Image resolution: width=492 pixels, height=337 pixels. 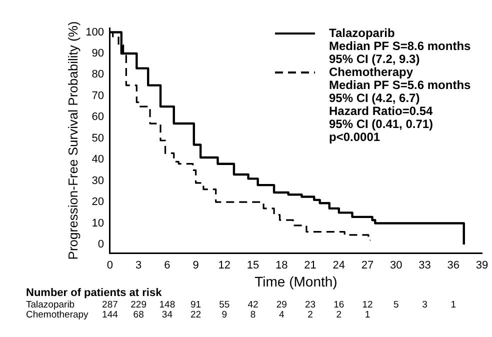 I want to click on legend-label: Talazoparib, so click(x=362, y=33).